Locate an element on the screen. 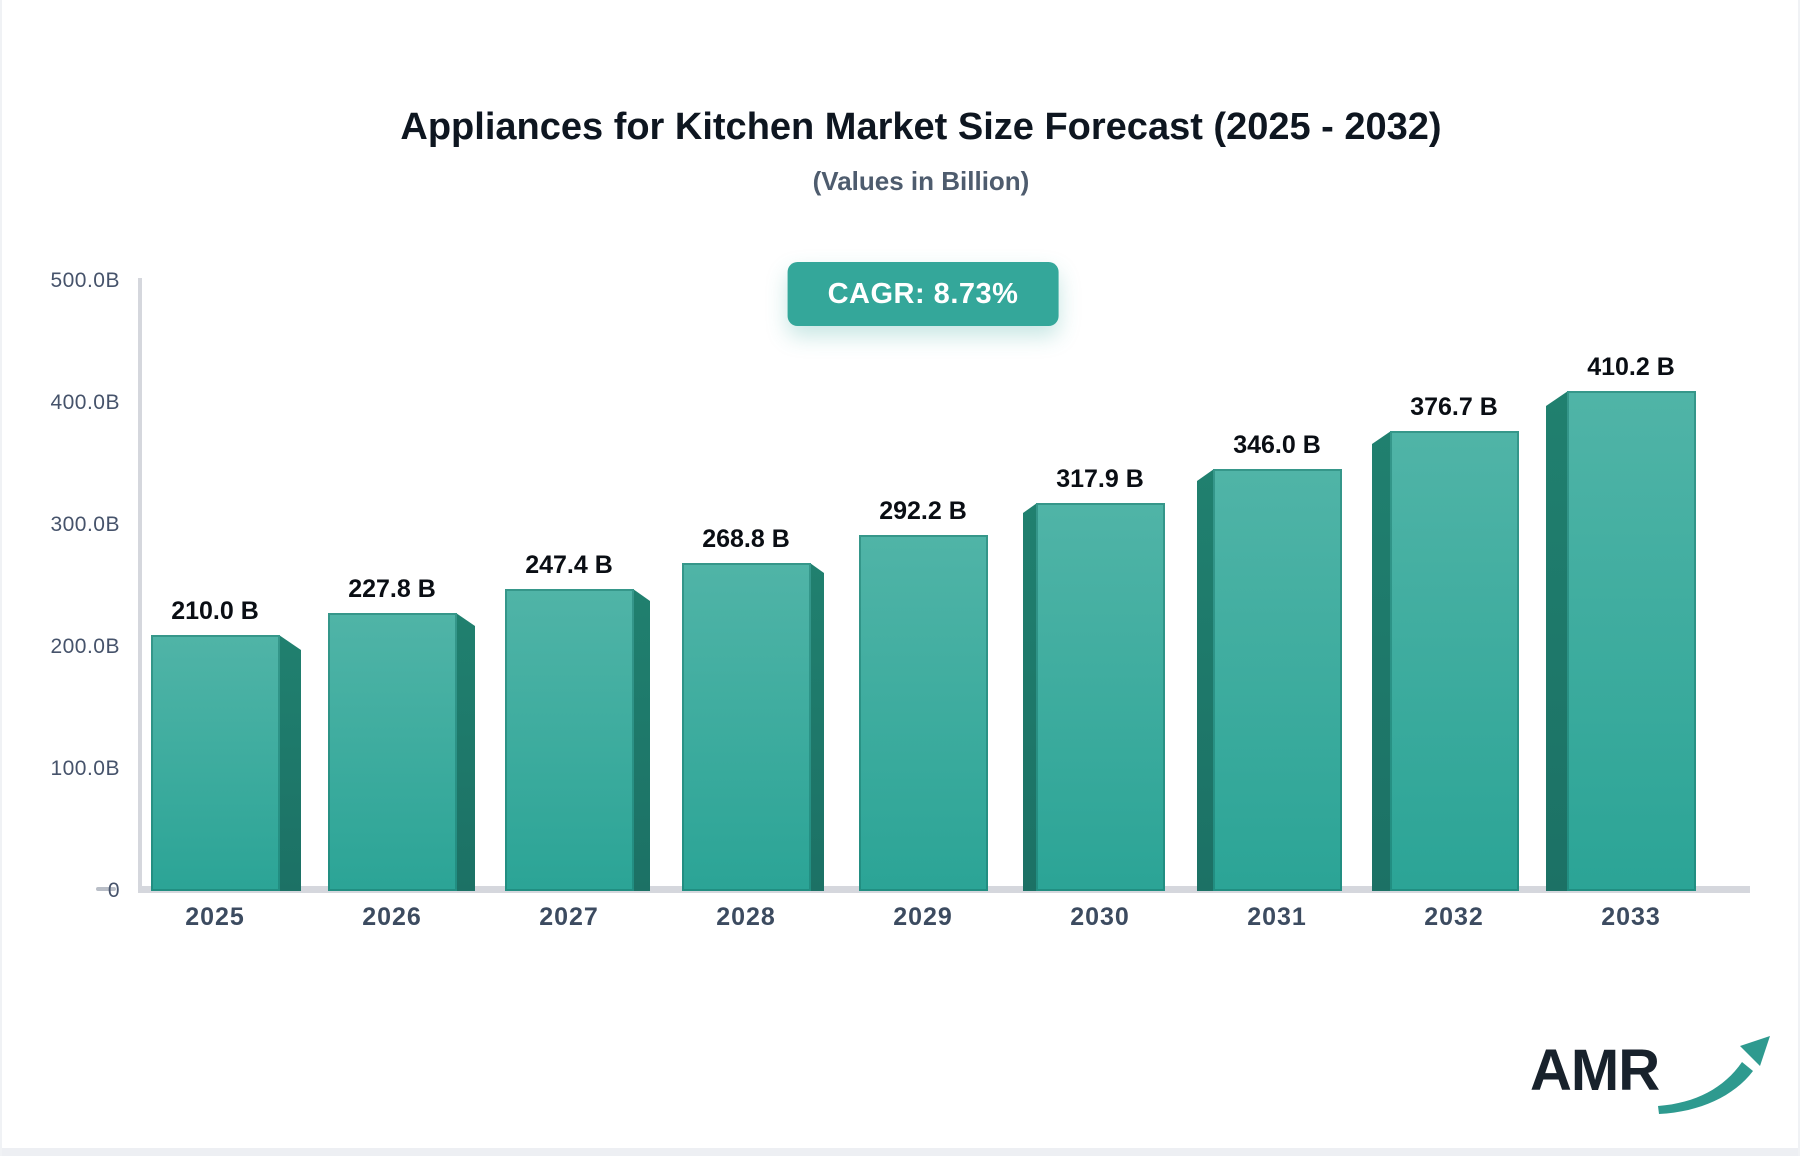 This screenshot has height=1156, width=1800. amr-logo-text: AMR is located at coordinates (1595, 1070).